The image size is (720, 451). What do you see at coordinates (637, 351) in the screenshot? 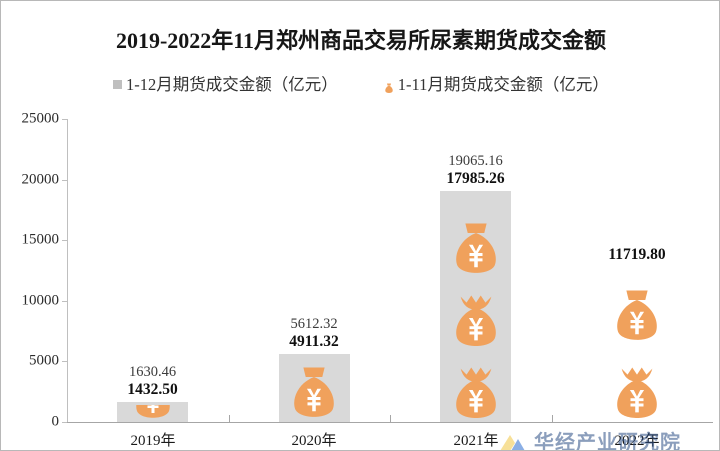
I see `bag-stack-2022` at bounding box center [637, 351].